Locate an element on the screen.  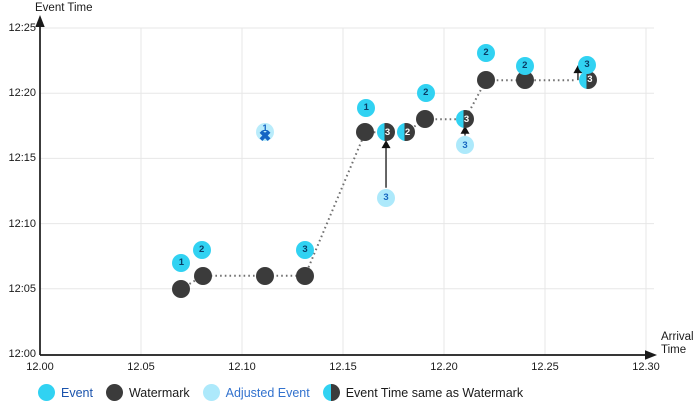
x-axis-title-line1: Arrival is located at coordinates (677, 337).